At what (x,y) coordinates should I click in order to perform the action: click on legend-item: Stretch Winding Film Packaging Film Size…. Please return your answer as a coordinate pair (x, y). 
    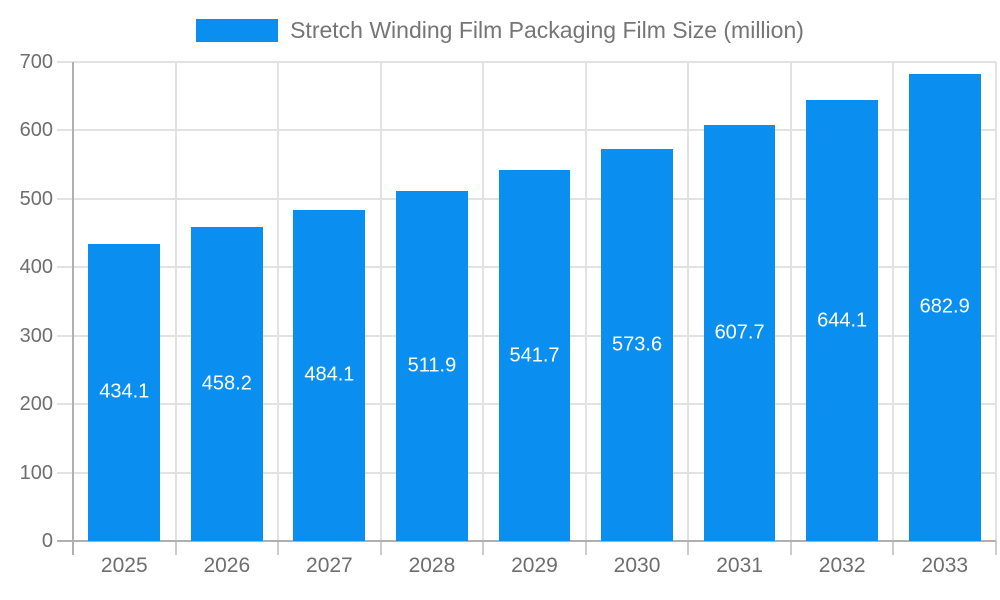
    Looking at the image, I should click on (500, 30).